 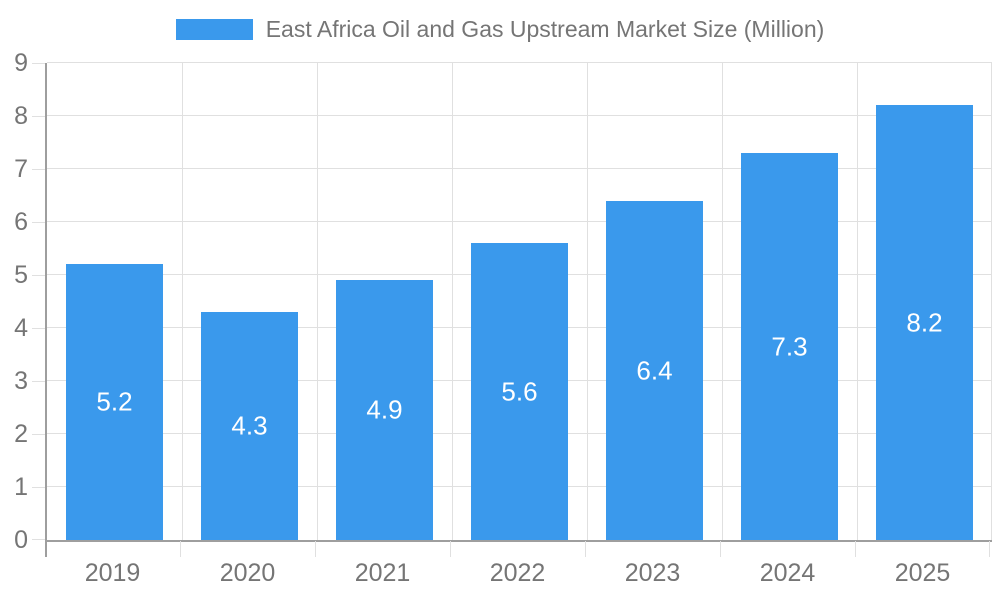 I want to click on y-axis-labels: 0 1 2 3 4 5 6 7 8 9, so click(x=14, y=301).